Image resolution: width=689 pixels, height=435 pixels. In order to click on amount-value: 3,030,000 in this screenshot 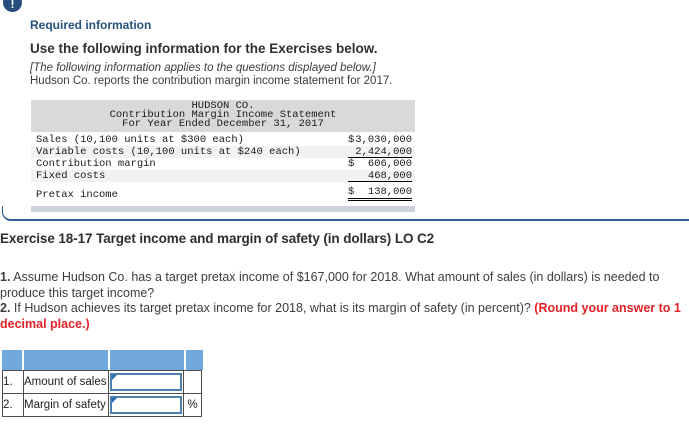, I will do `click(383, 140)`.